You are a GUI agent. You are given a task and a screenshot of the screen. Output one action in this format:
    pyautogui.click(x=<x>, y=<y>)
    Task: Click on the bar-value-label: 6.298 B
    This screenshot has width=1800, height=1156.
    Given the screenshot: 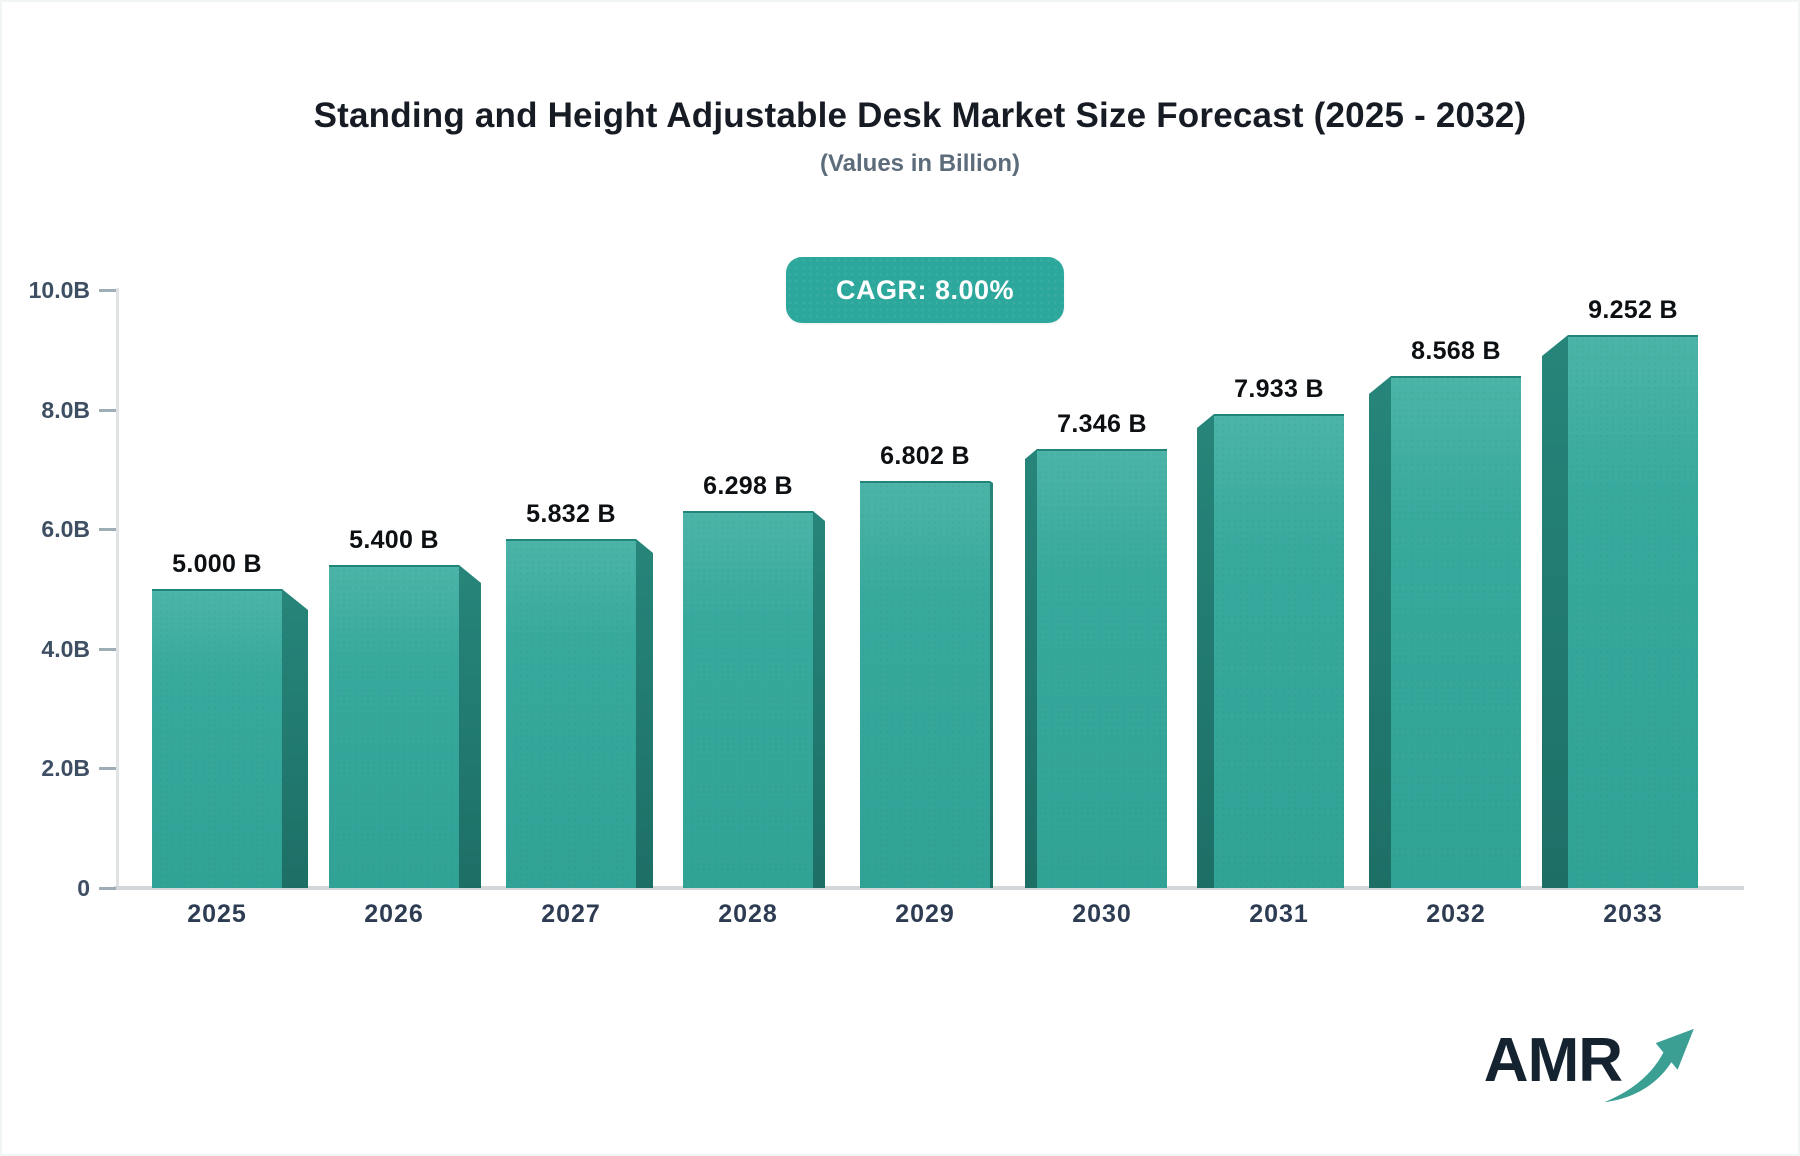 What is the action you would take?
    pyautogui.click(x=748, y=486)
    